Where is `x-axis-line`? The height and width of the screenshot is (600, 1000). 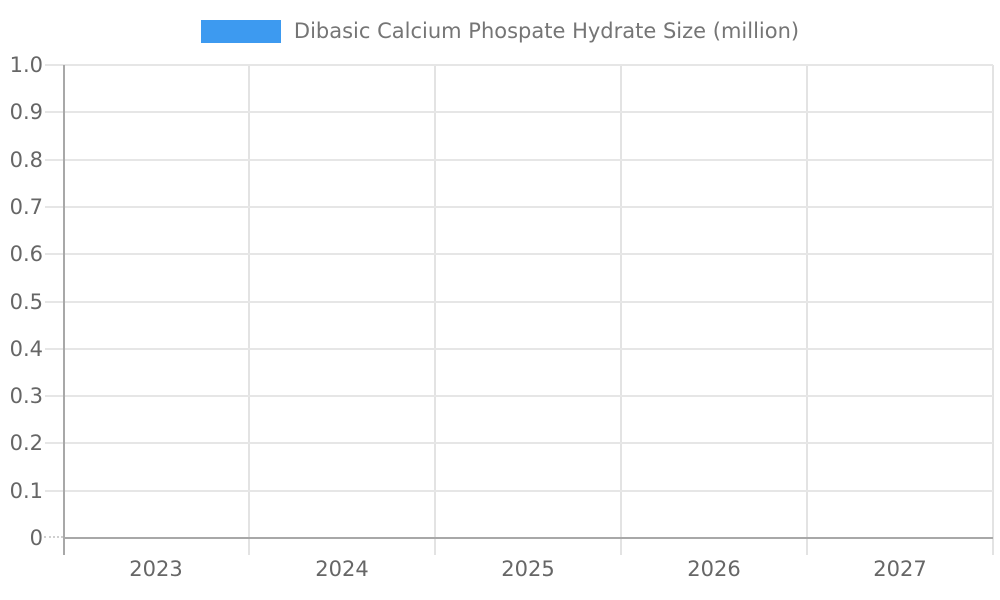 x-axis-line is located at coordinates (528, 538).